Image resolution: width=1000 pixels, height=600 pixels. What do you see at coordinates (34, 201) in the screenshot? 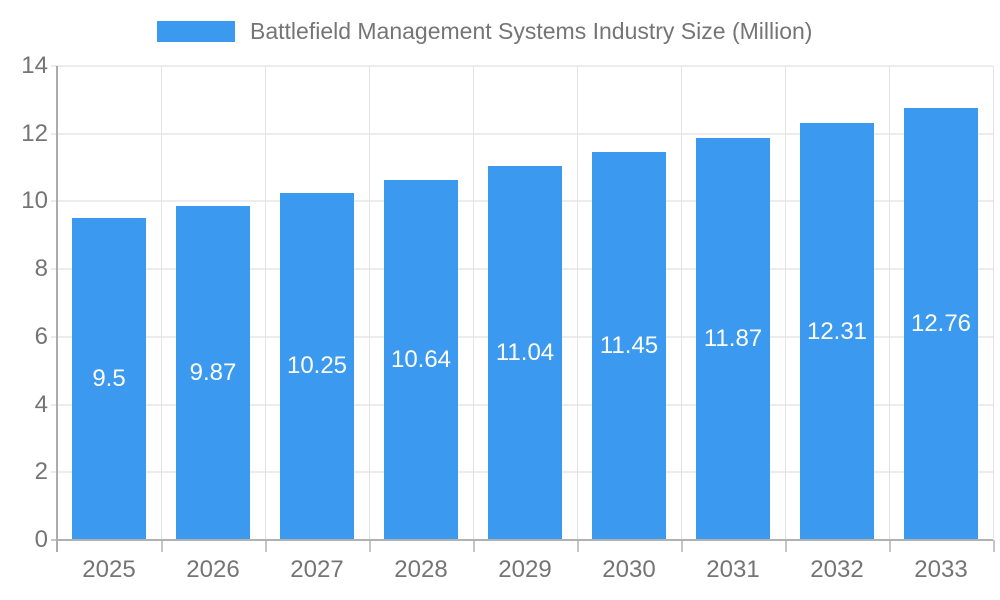
I see `y-tick-label: 10` at bounding box center [34, 201].